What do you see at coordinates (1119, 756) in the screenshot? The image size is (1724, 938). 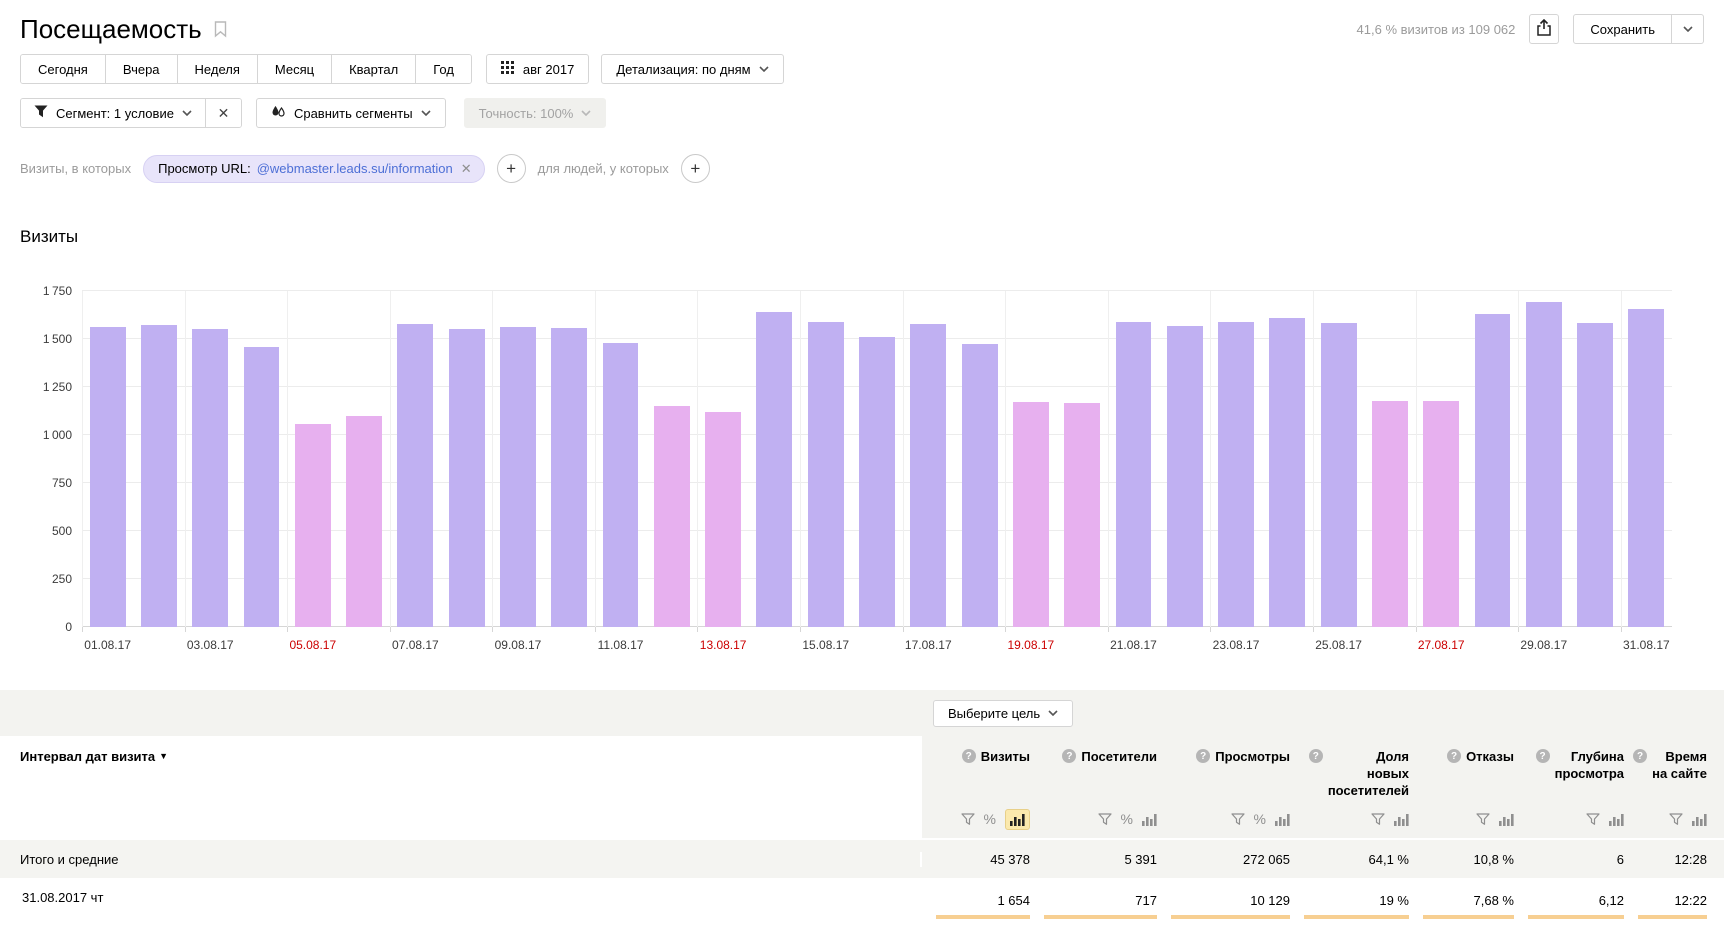 I see `column-header-label: Посетители` at bounding box center [1119, 756].